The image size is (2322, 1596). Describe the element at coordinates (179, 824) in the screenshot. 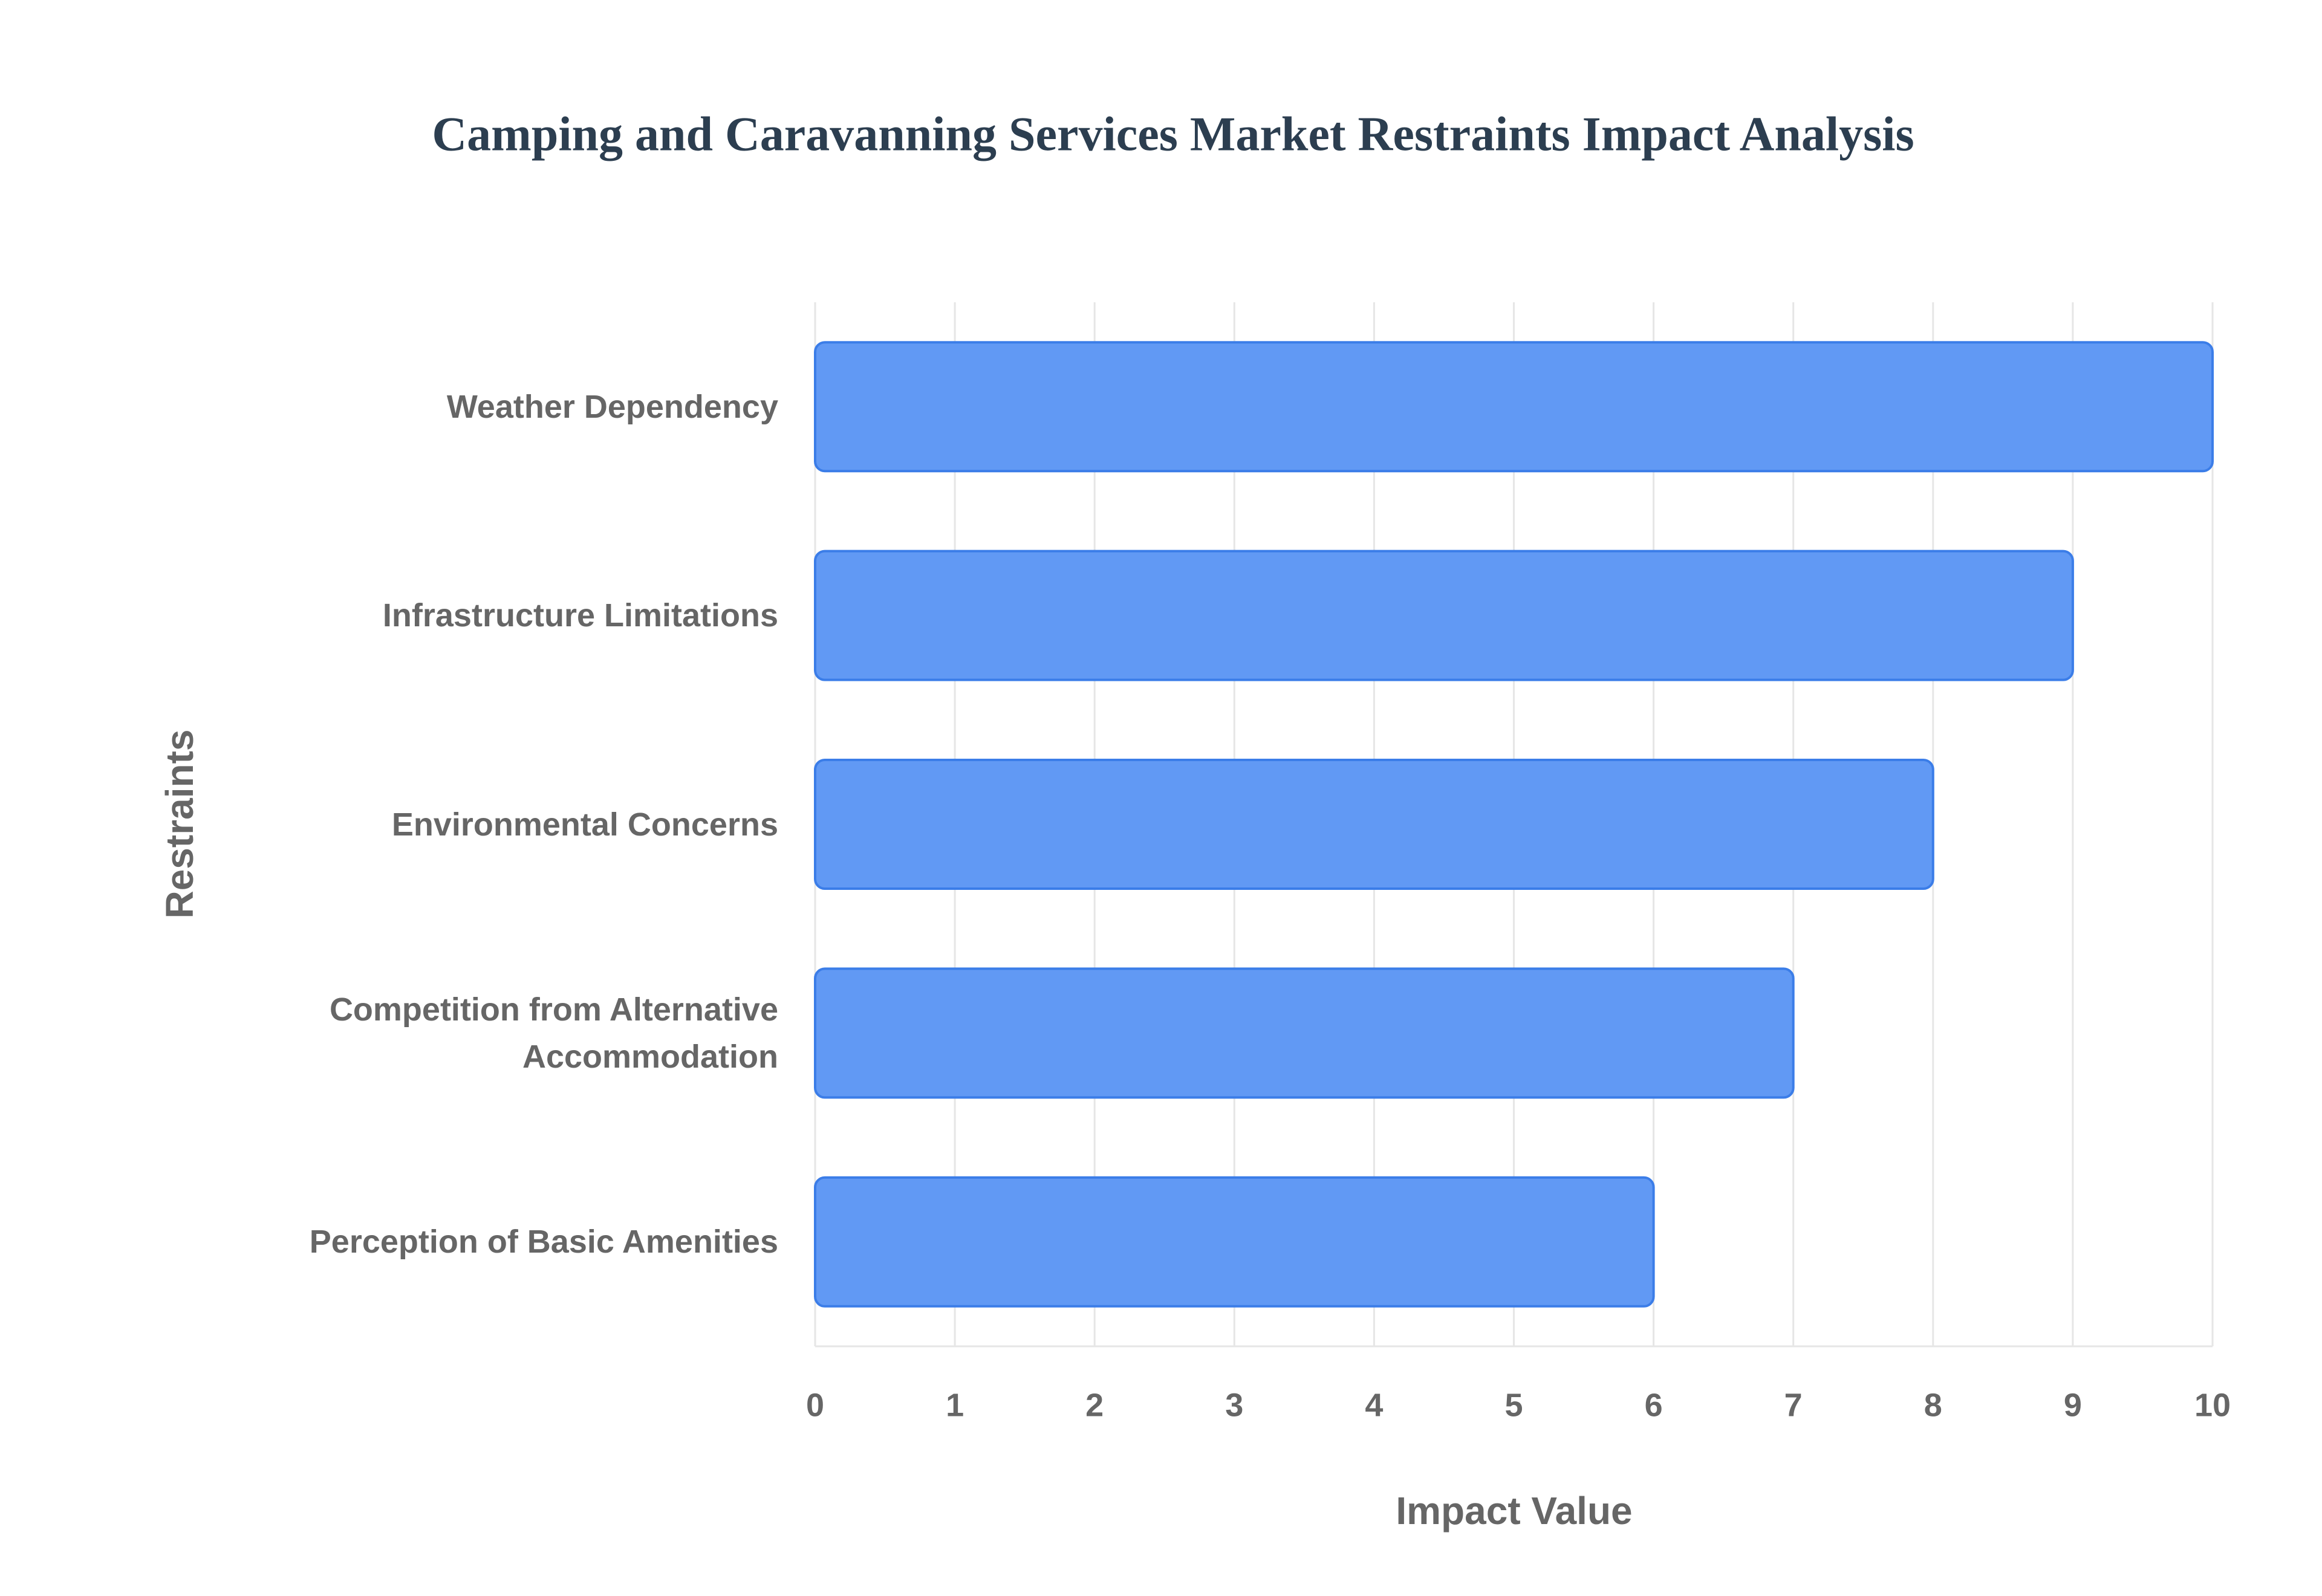

I see `y-axis-title: Restraints` at that location.